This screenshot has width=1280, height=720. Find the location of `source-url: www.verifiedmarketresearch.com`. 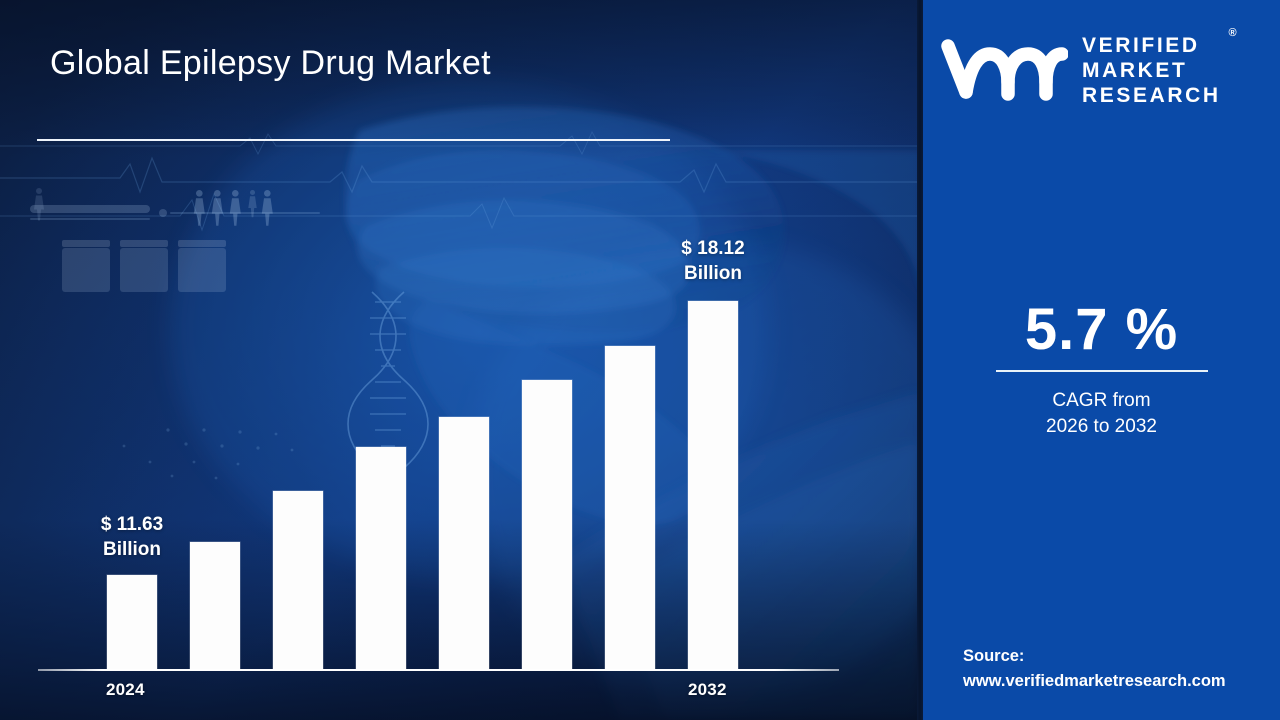

source-url: www.verifiedmarketresearch.com is located at coordinates (1094, 681).